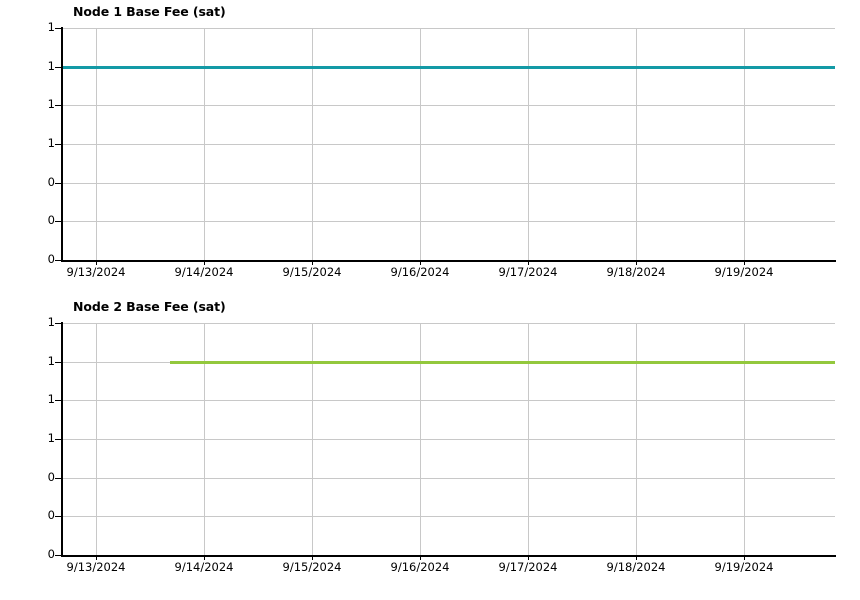 Image resolution: width=860 pixels, height=600 pixels. What do you see at coordinates (149, 306) in the screenshot?
I see `chart-title: Node 2 Base Fee (sat)` at bounding box center [149, 306].